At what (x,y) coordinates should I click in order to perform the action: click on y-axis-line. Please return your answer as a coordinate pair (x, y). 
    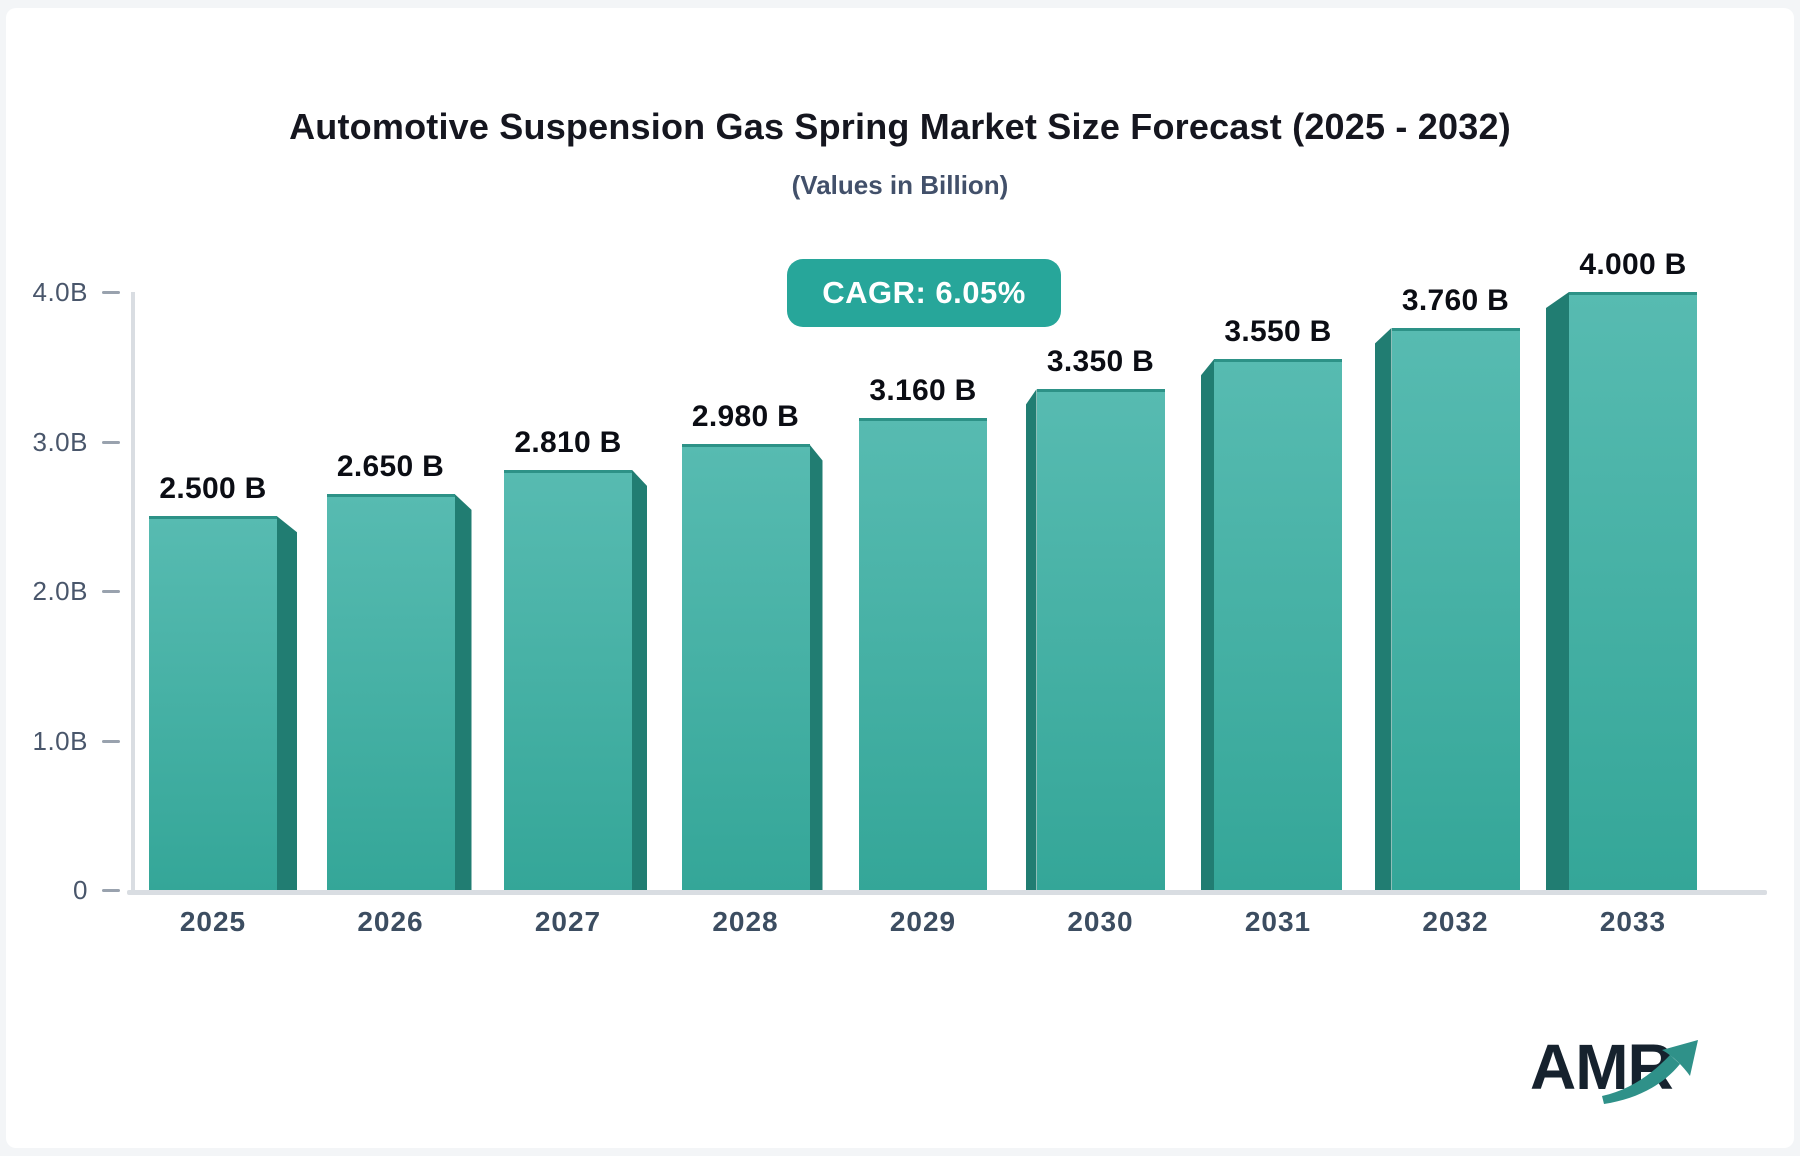
    Looking at the image, I should click on (133, 593).